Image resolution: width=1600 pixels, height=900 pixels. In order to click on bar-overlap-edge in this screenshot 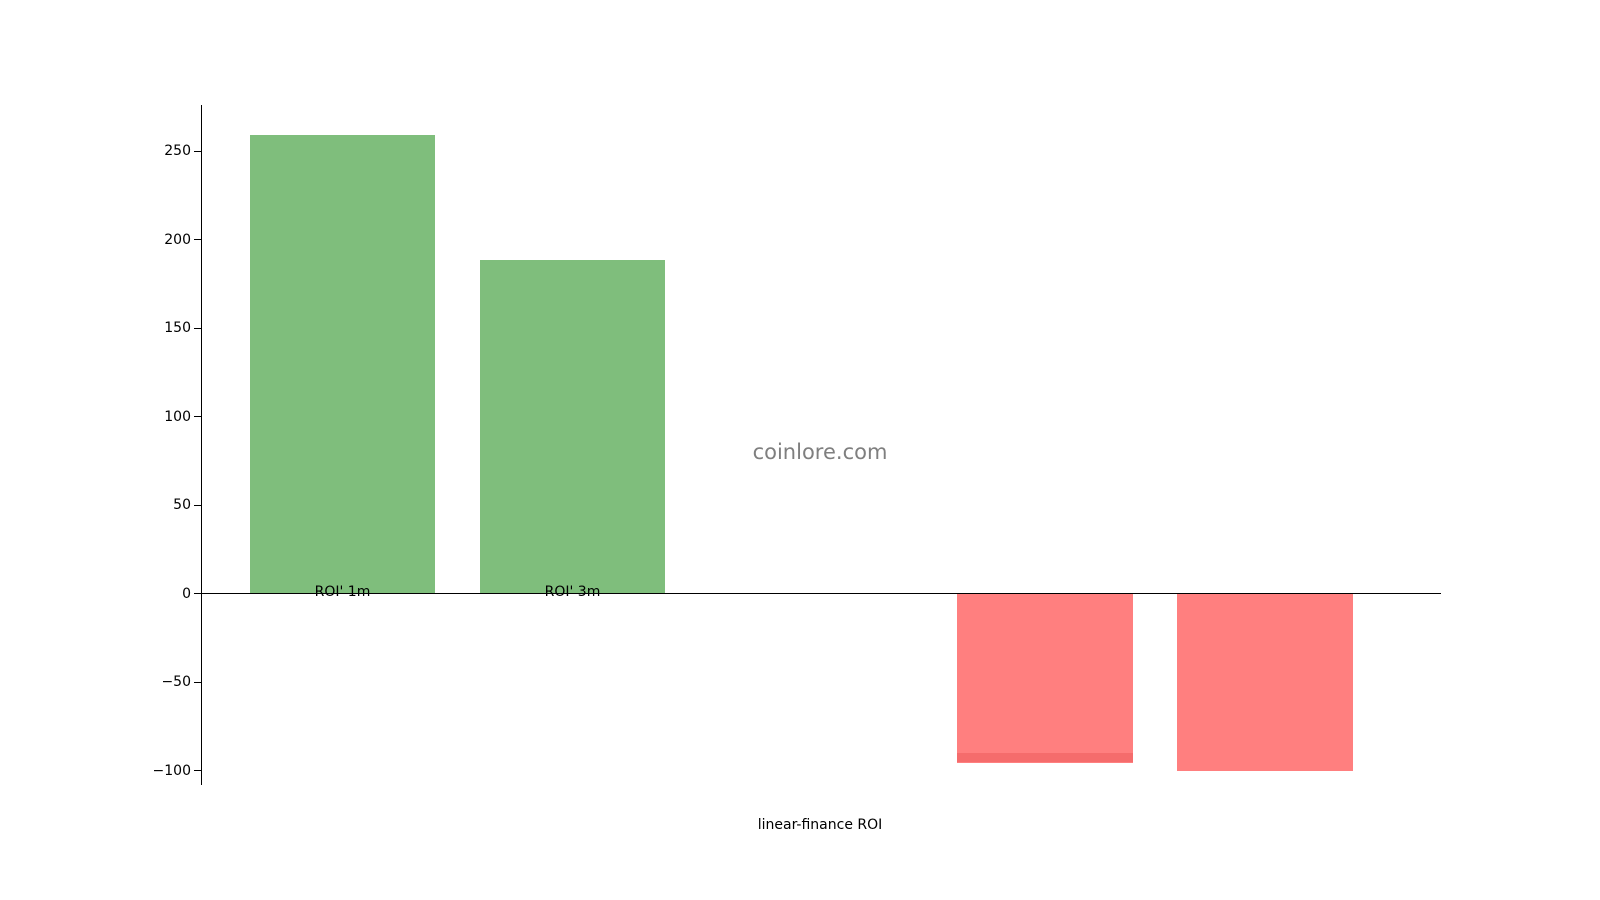, I will do `click(1045, 758)`.